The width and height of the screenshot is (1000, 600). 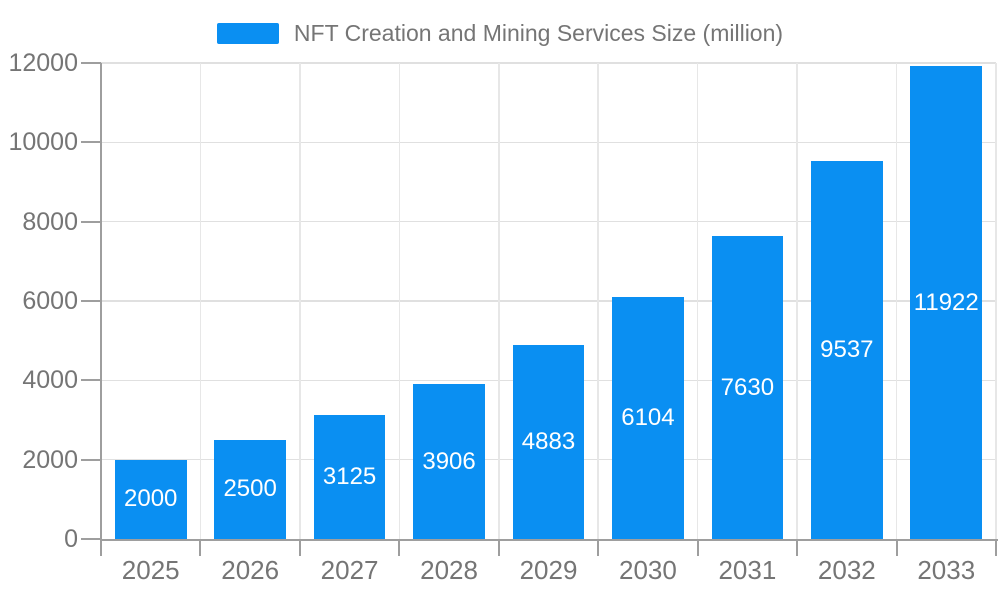 What do you see at coordinates (43, 63) in the screenshot?
I see `y-axis-label: 12000` at bounding box center [43, 63].